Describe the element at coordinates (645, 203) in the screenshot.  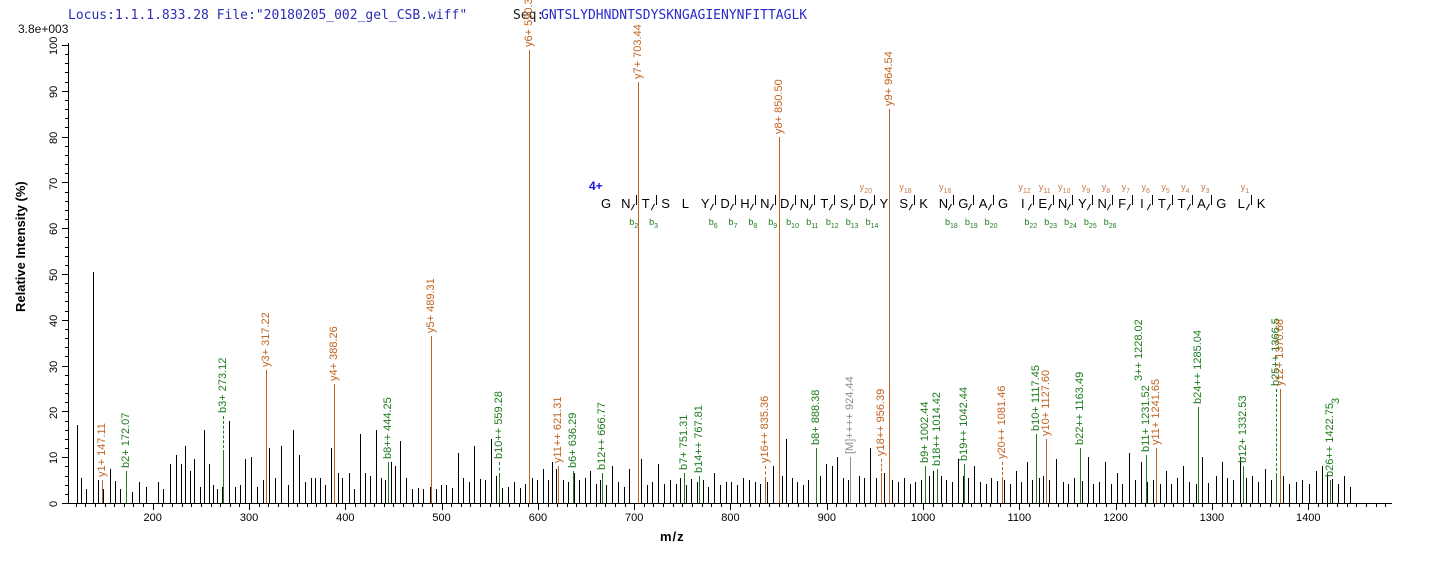
I see `residue-letter: T` at that location.